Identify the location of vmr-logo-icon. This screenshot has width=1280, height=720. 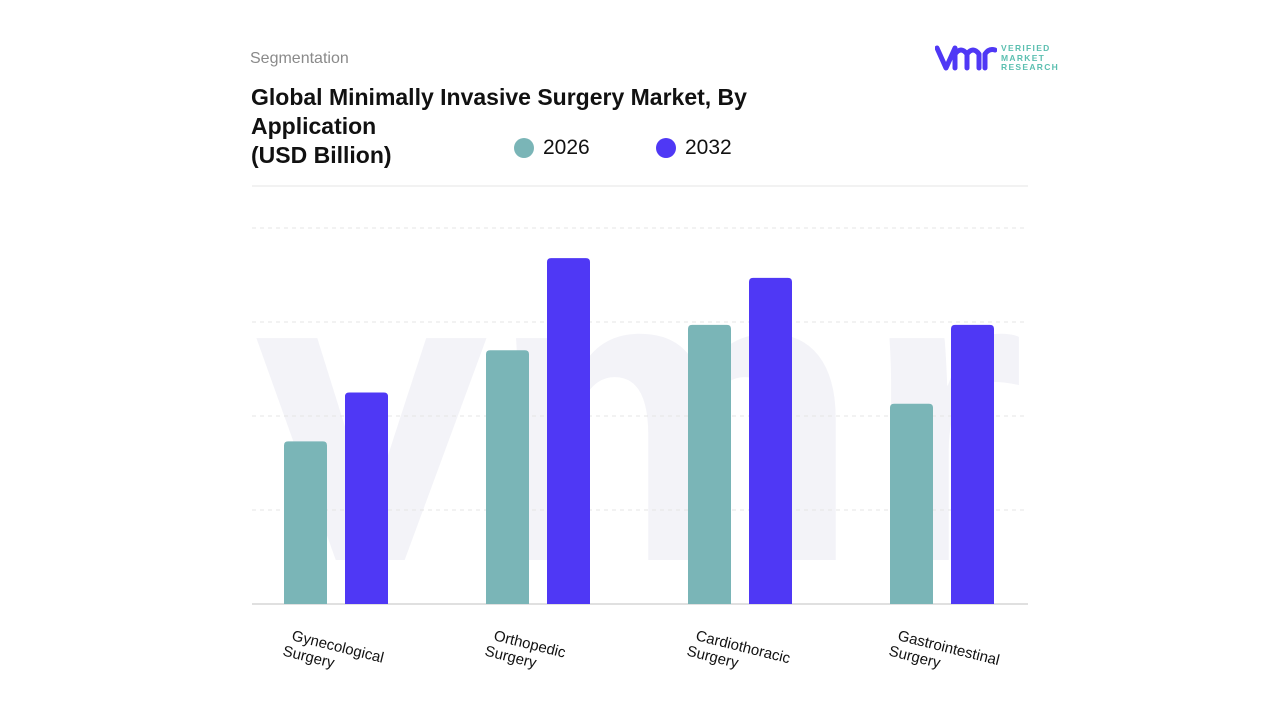
(966, 58).